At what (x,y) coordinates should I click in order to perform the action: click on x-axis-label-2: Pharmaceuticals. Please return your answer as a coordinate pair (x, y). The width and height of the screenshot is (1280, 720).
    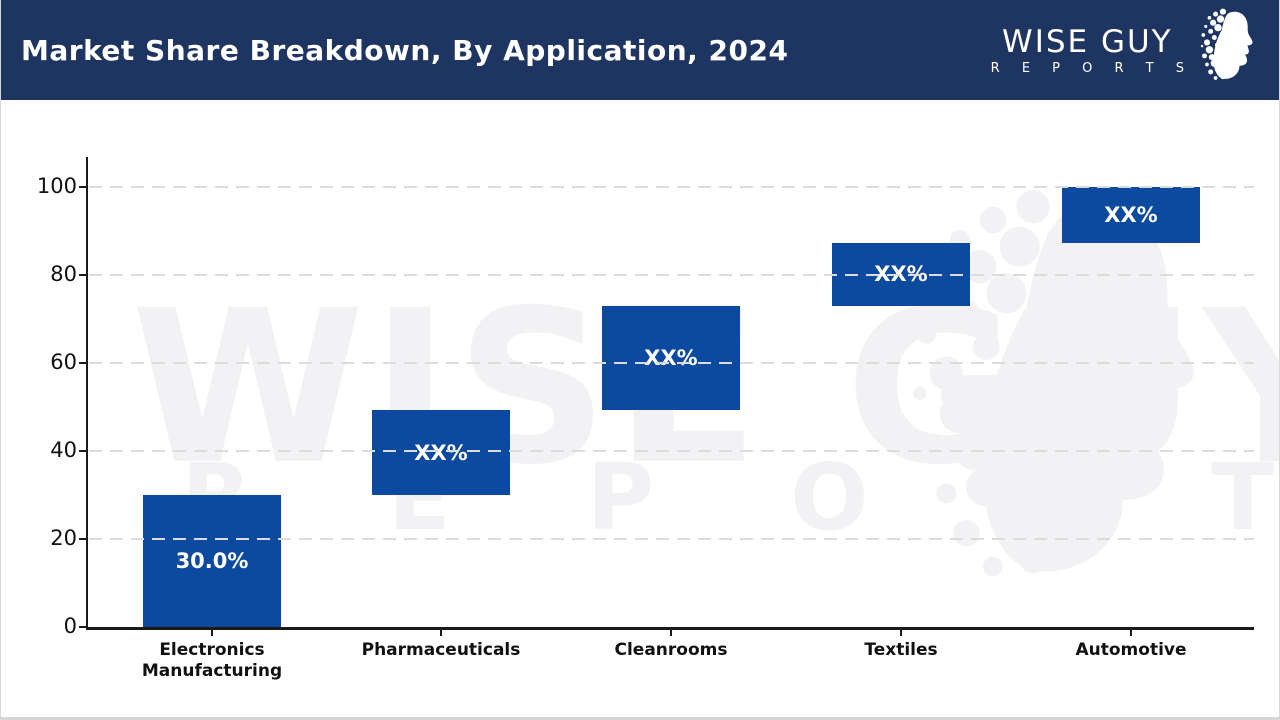
    Looking at the image, I should click on (441, 650).